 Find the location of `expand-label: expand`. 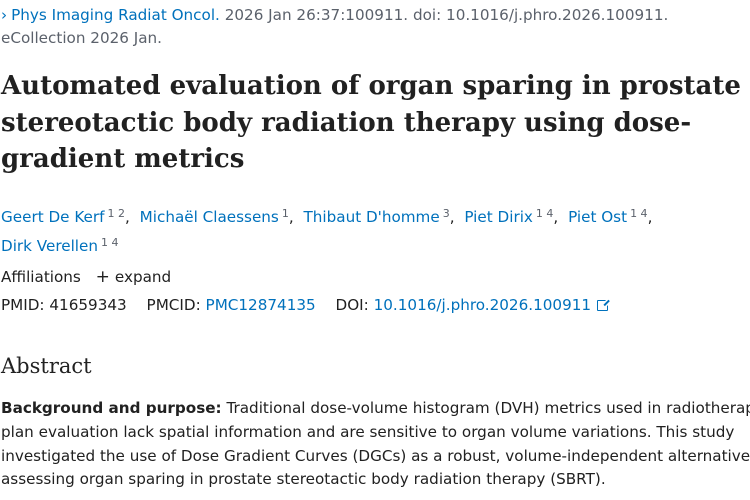

expand-label: expand is located at coordinates (143, 277).